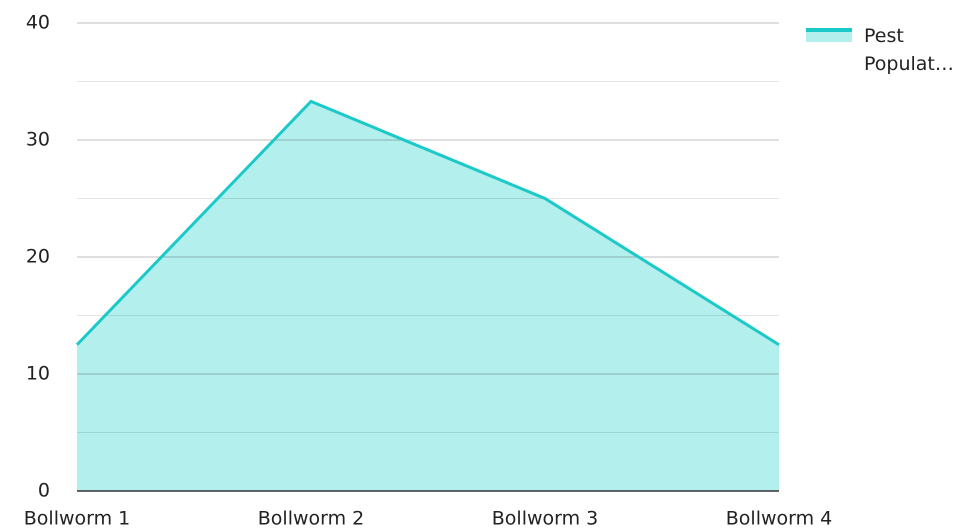 The height and width of the screenshot is (531, 976). Describe the element at coordinates (44, 491) in the screenshot. I see `y-tick-label: 0` at that location.